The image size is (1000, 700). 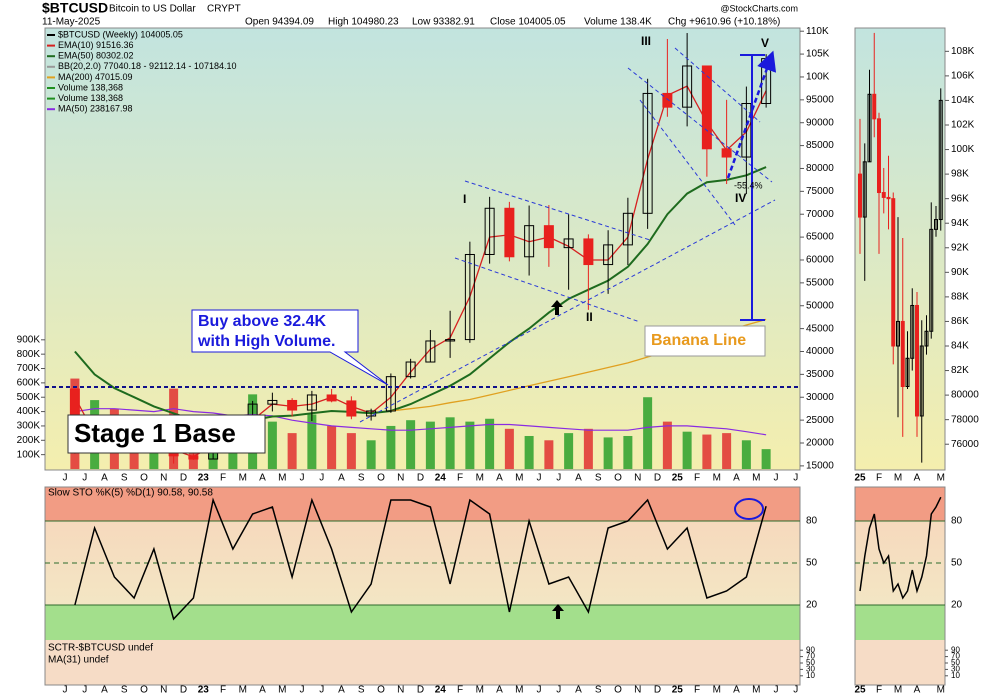 What do you see at coordinates (152, 9) in the screenshot?
I see `subtitle: Bitcoin to US Dollar` at bounding box center [152, 9].